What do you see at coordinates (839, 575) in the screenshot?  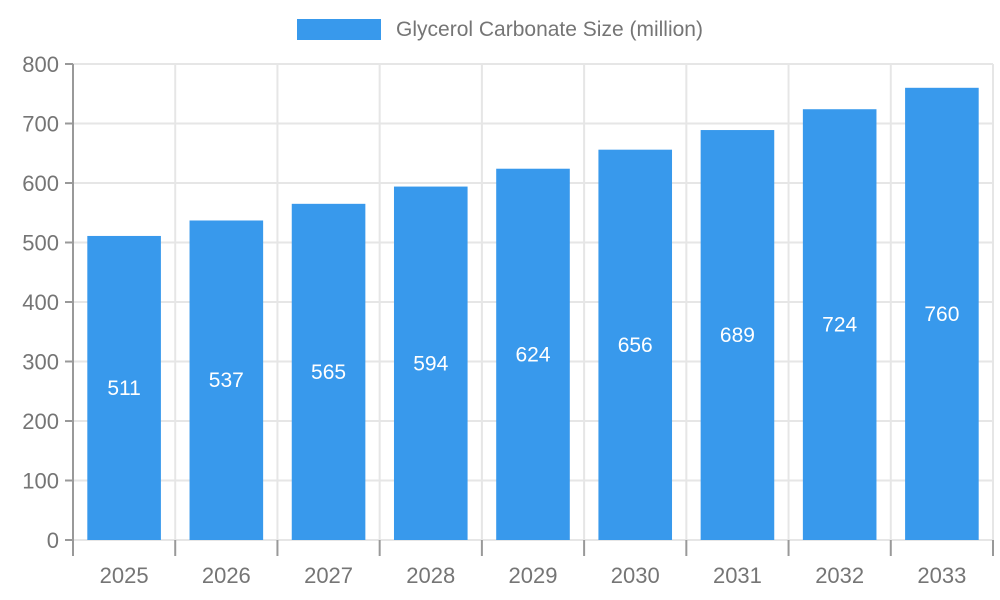 I see `x-axis-tick-label: 2032` at bounding box center [839, 575].